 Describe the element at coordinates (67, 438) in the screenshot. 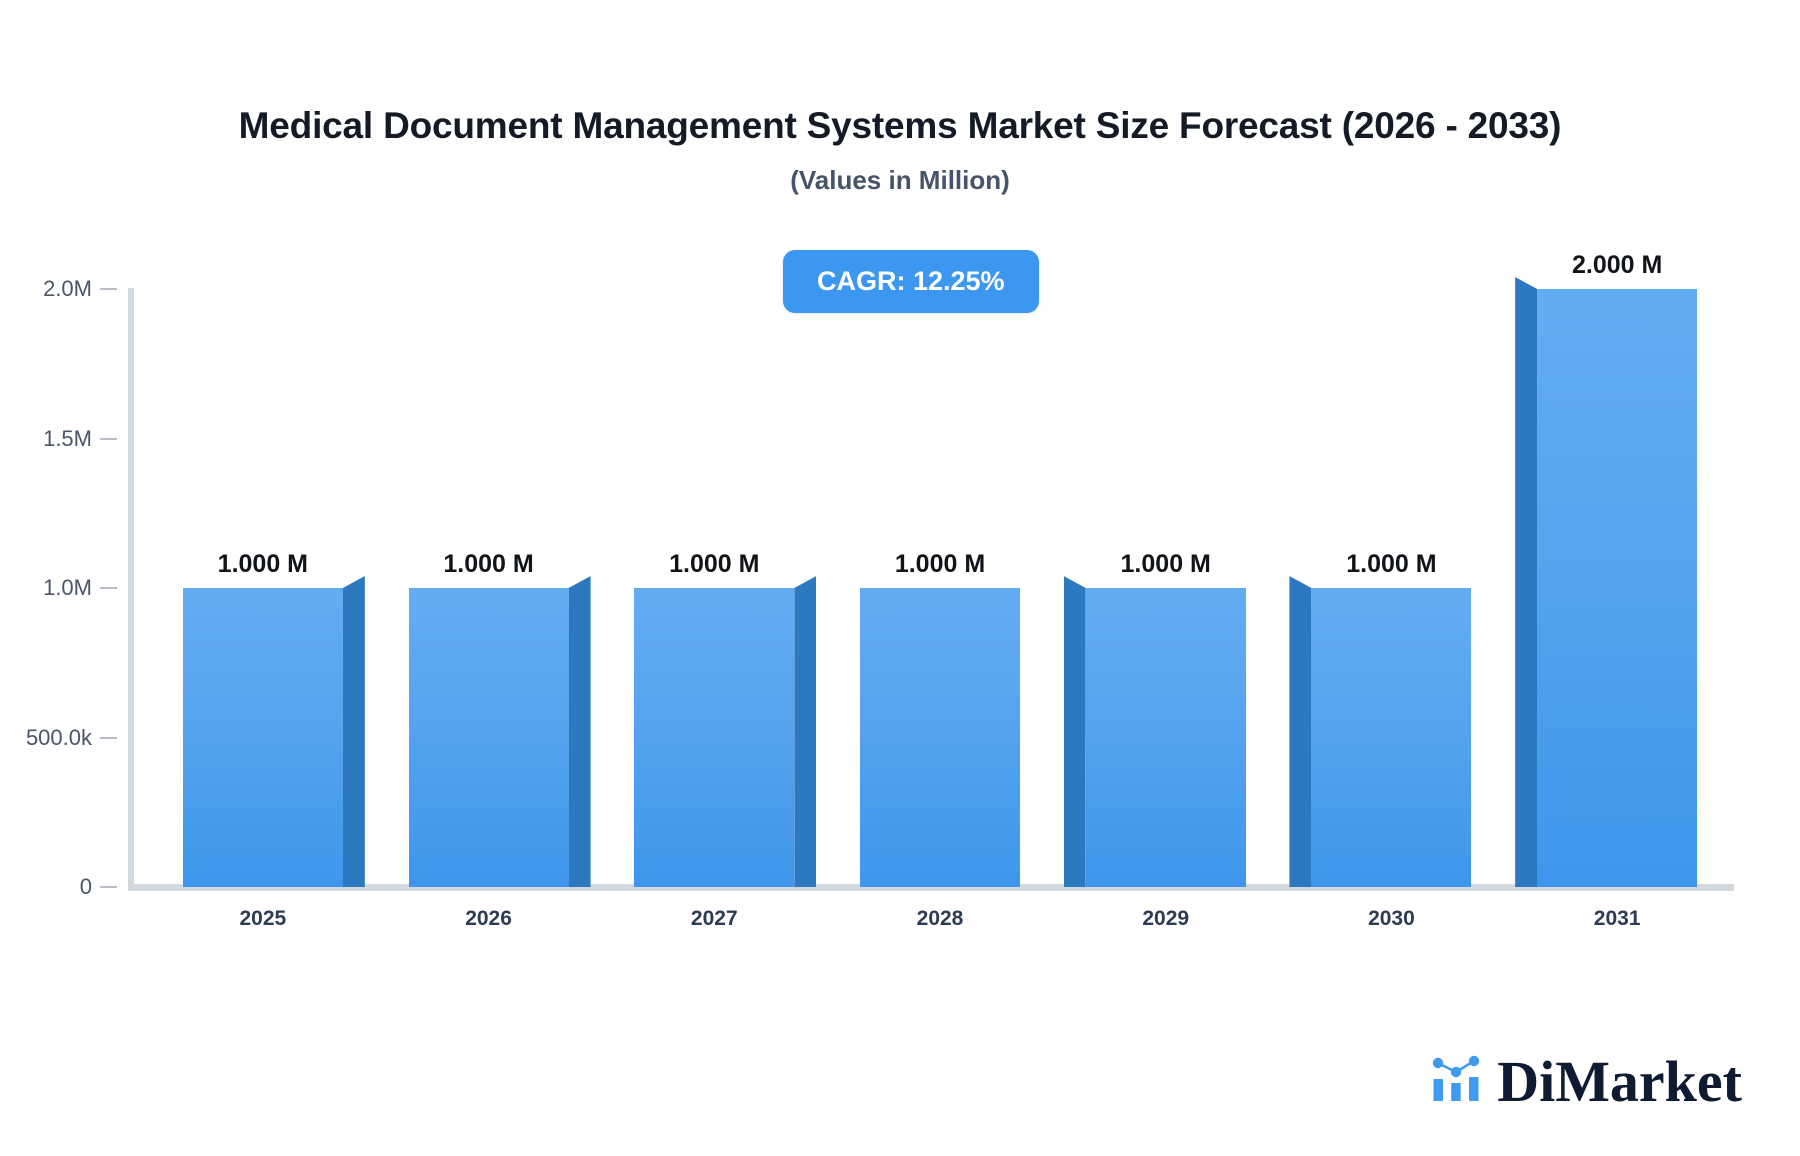

I see `y-axis-tick-label-text: 1.5M` at that location.